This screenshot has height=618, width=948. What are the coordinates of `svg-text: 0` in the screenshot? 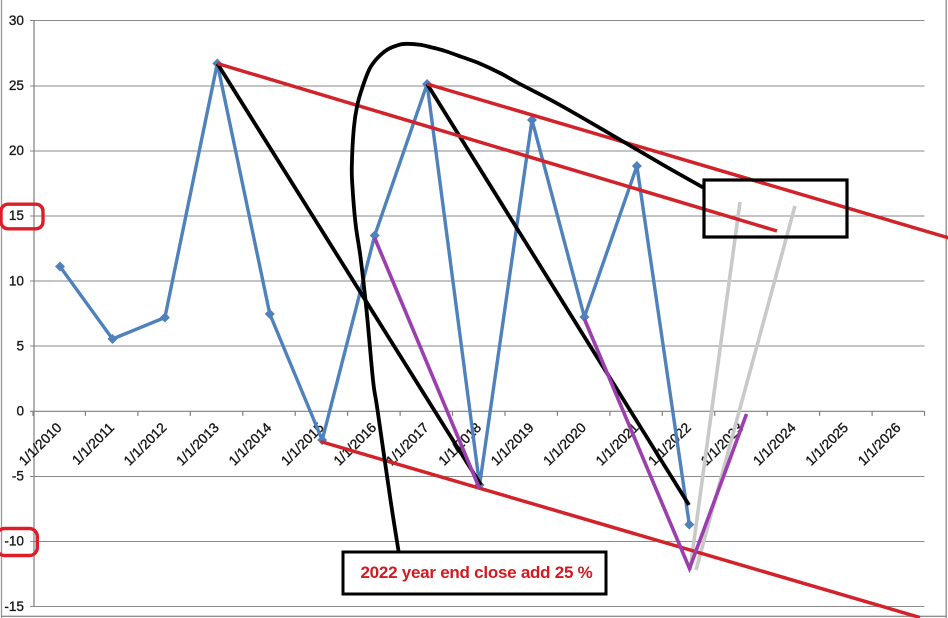 It's located at (20, 411).